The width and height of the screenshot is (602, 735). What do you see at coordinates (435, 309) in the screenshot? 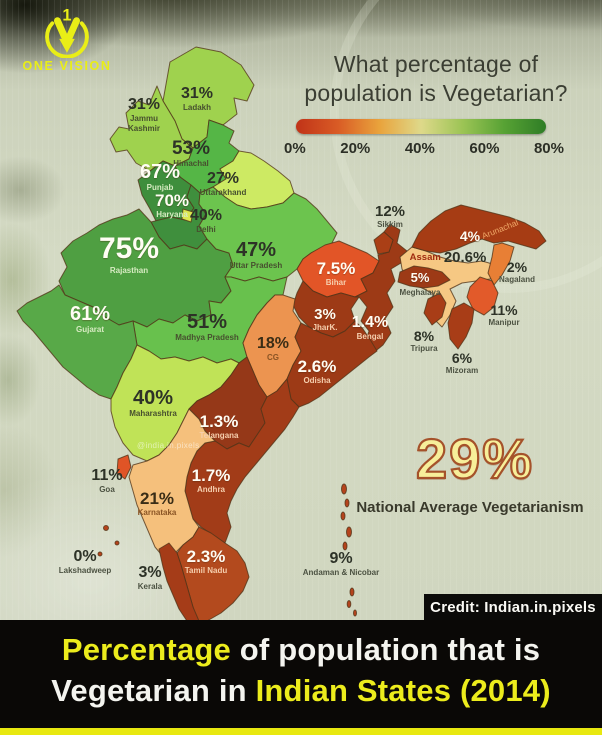
I see `state-shape-tripura` at bounding box center [435, 309].